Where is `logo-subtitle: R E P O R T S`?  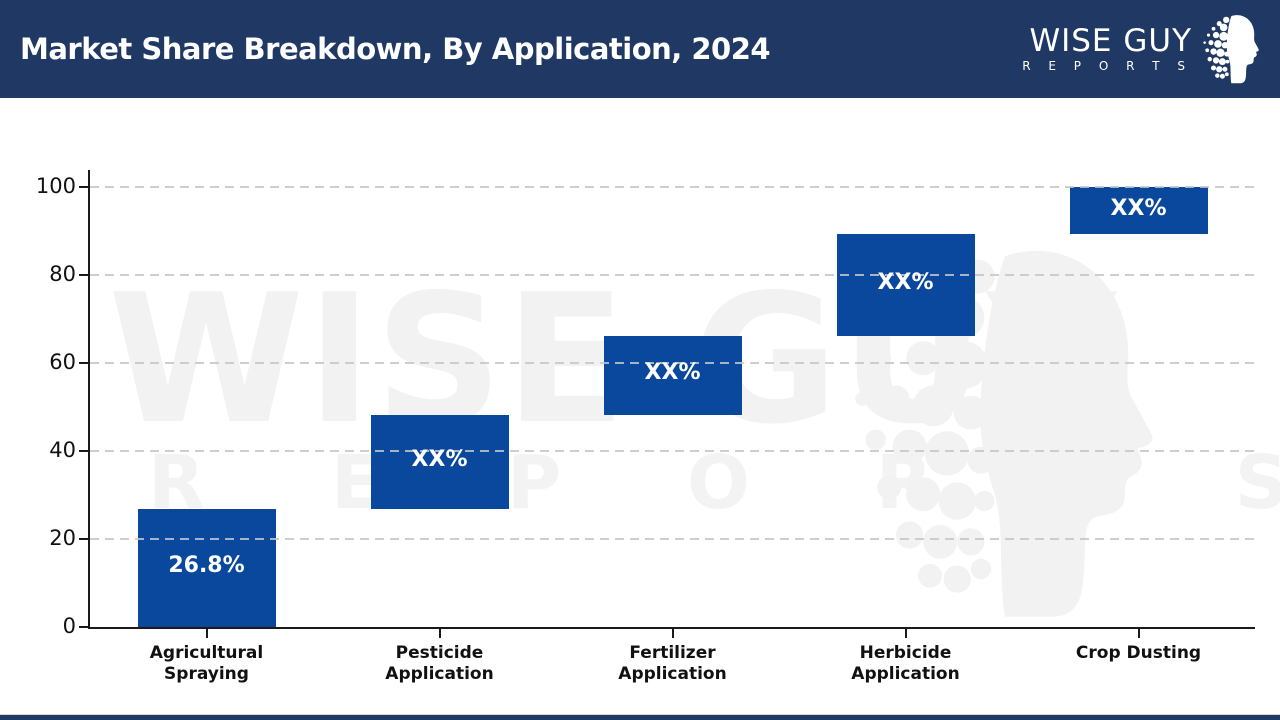 logo-subtitle: R E P O R T S is located at coordinates (1107, 66).